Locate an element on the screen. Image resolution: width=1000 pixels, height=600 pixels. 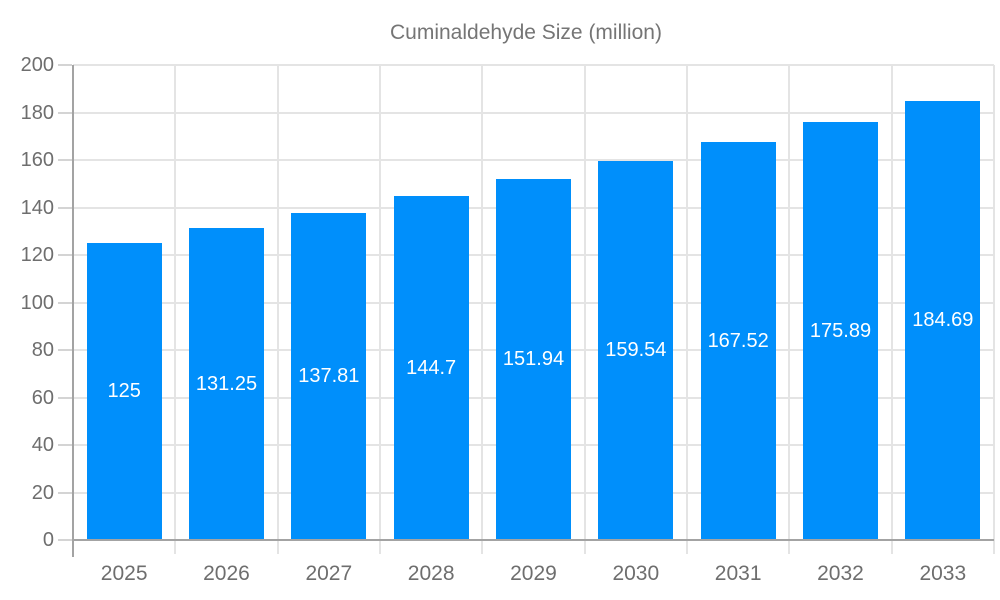
x-axis-label-2025: 2025 is located at coordinates (124, 573).